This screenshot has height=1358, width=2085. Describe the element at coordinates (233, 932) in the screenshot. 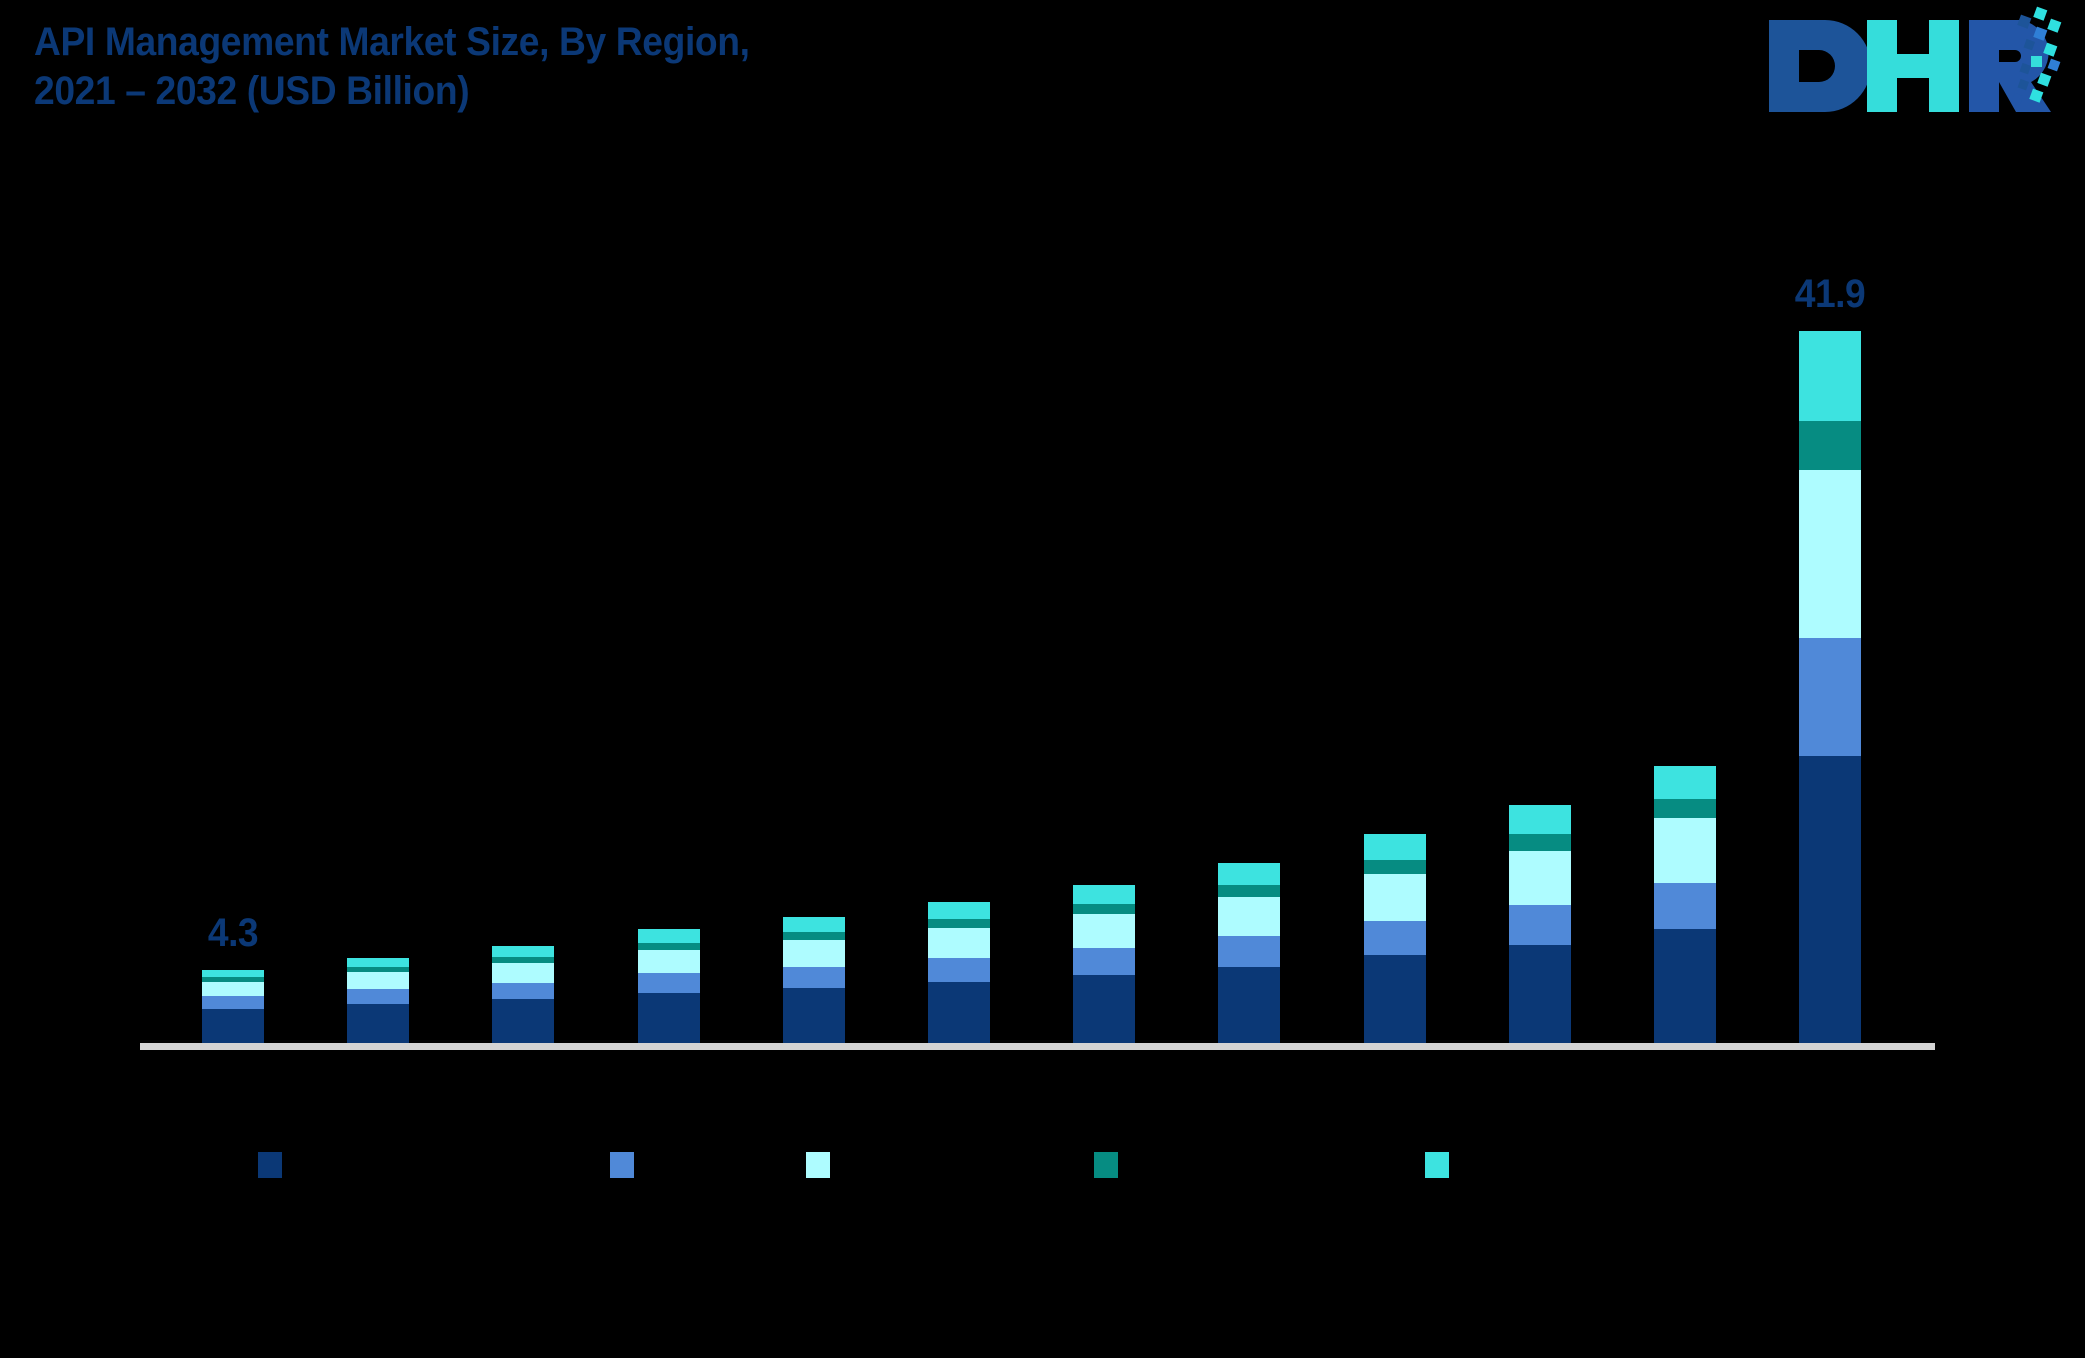

I see `bar-value-label: 4.3` at that location.